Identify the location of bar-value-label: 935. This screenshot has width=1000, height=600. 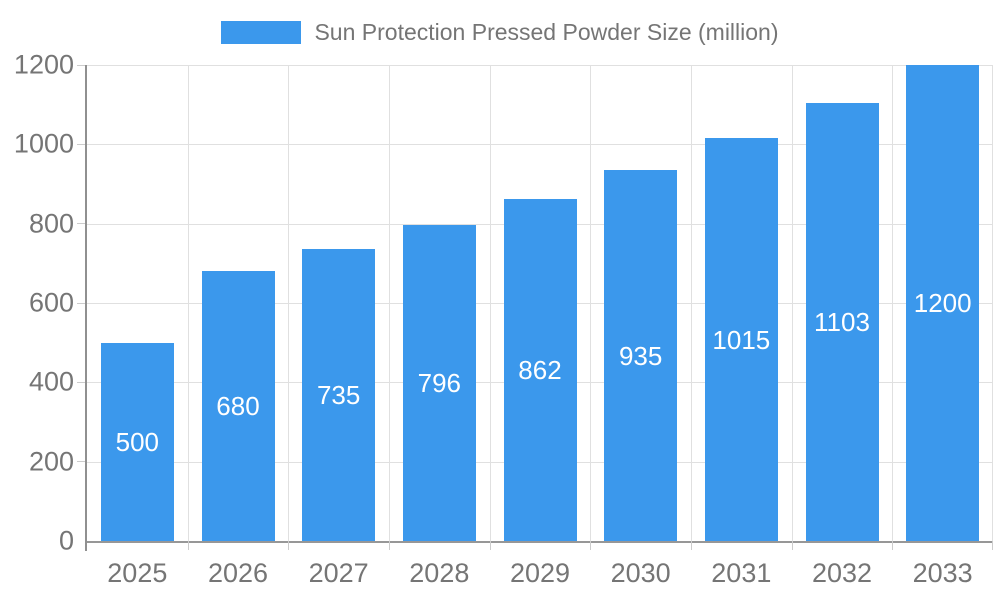
(640, 355).